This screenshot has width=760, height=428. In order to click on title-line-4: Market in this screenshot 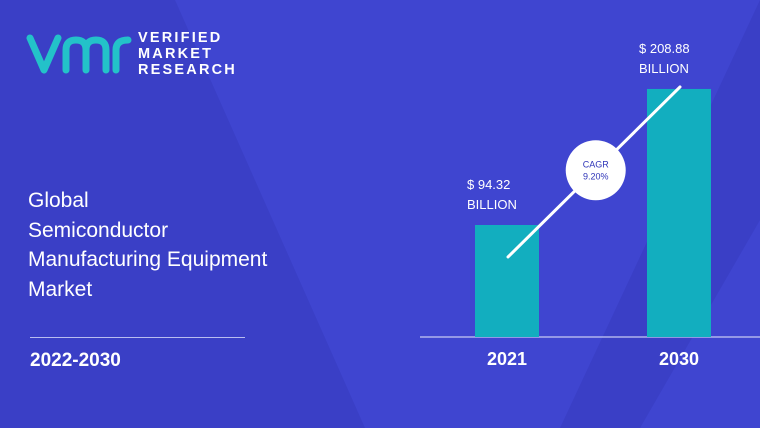, I will do `click(60, 289)`.